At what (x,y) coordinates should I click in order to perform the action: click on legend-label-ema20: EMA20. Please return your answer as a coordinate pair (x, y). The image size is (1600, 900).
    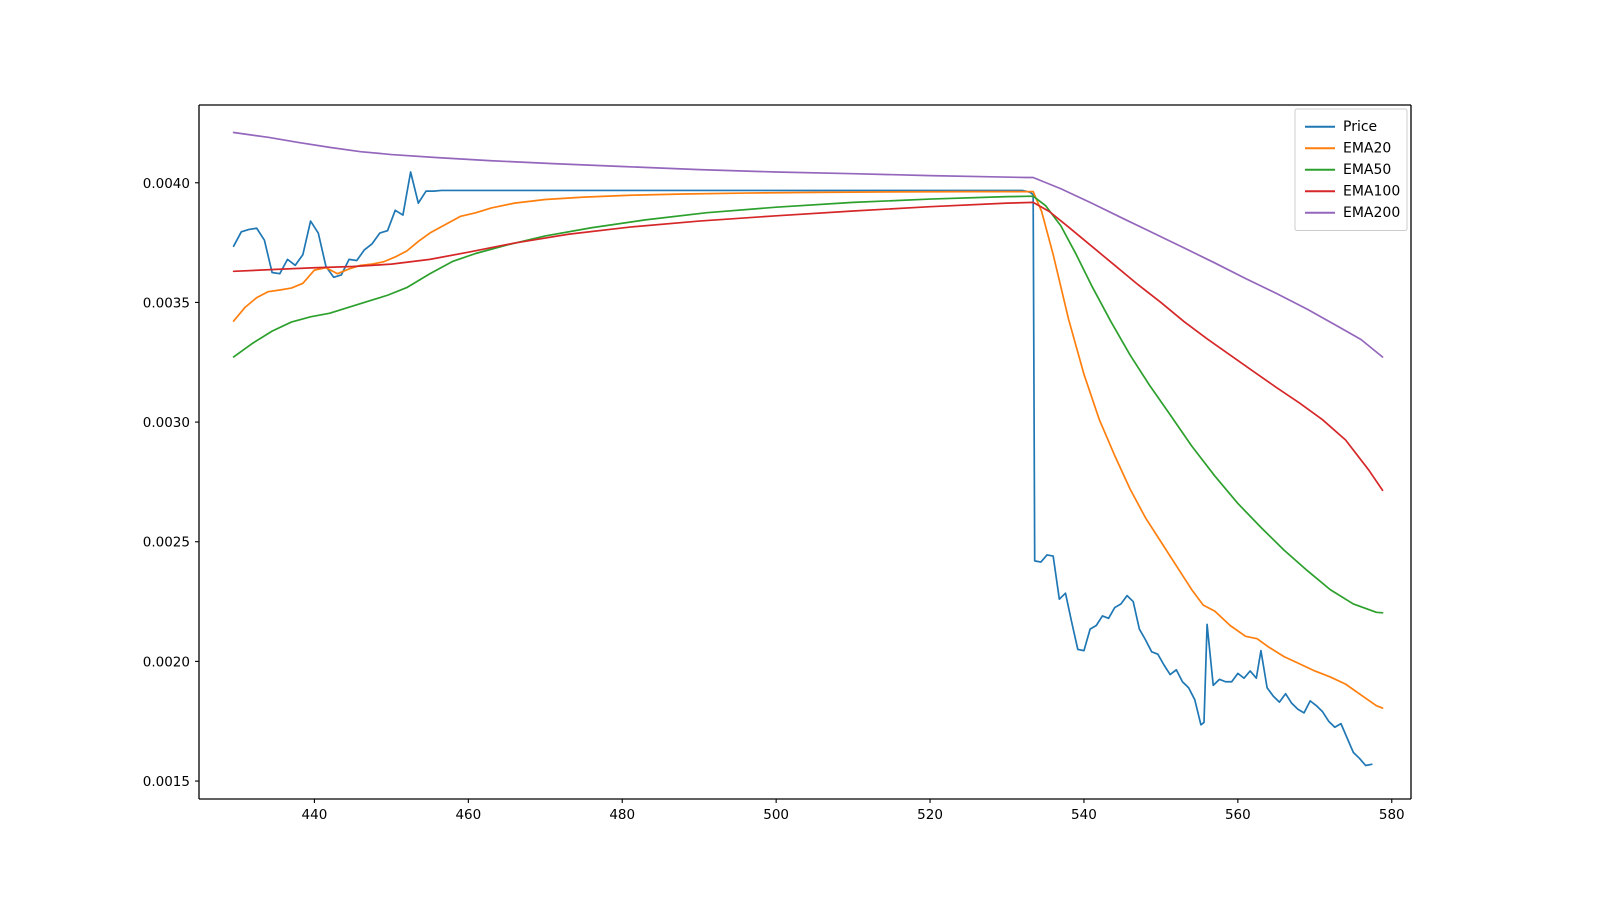
    Looking at the image, I should click on (1367, 148).